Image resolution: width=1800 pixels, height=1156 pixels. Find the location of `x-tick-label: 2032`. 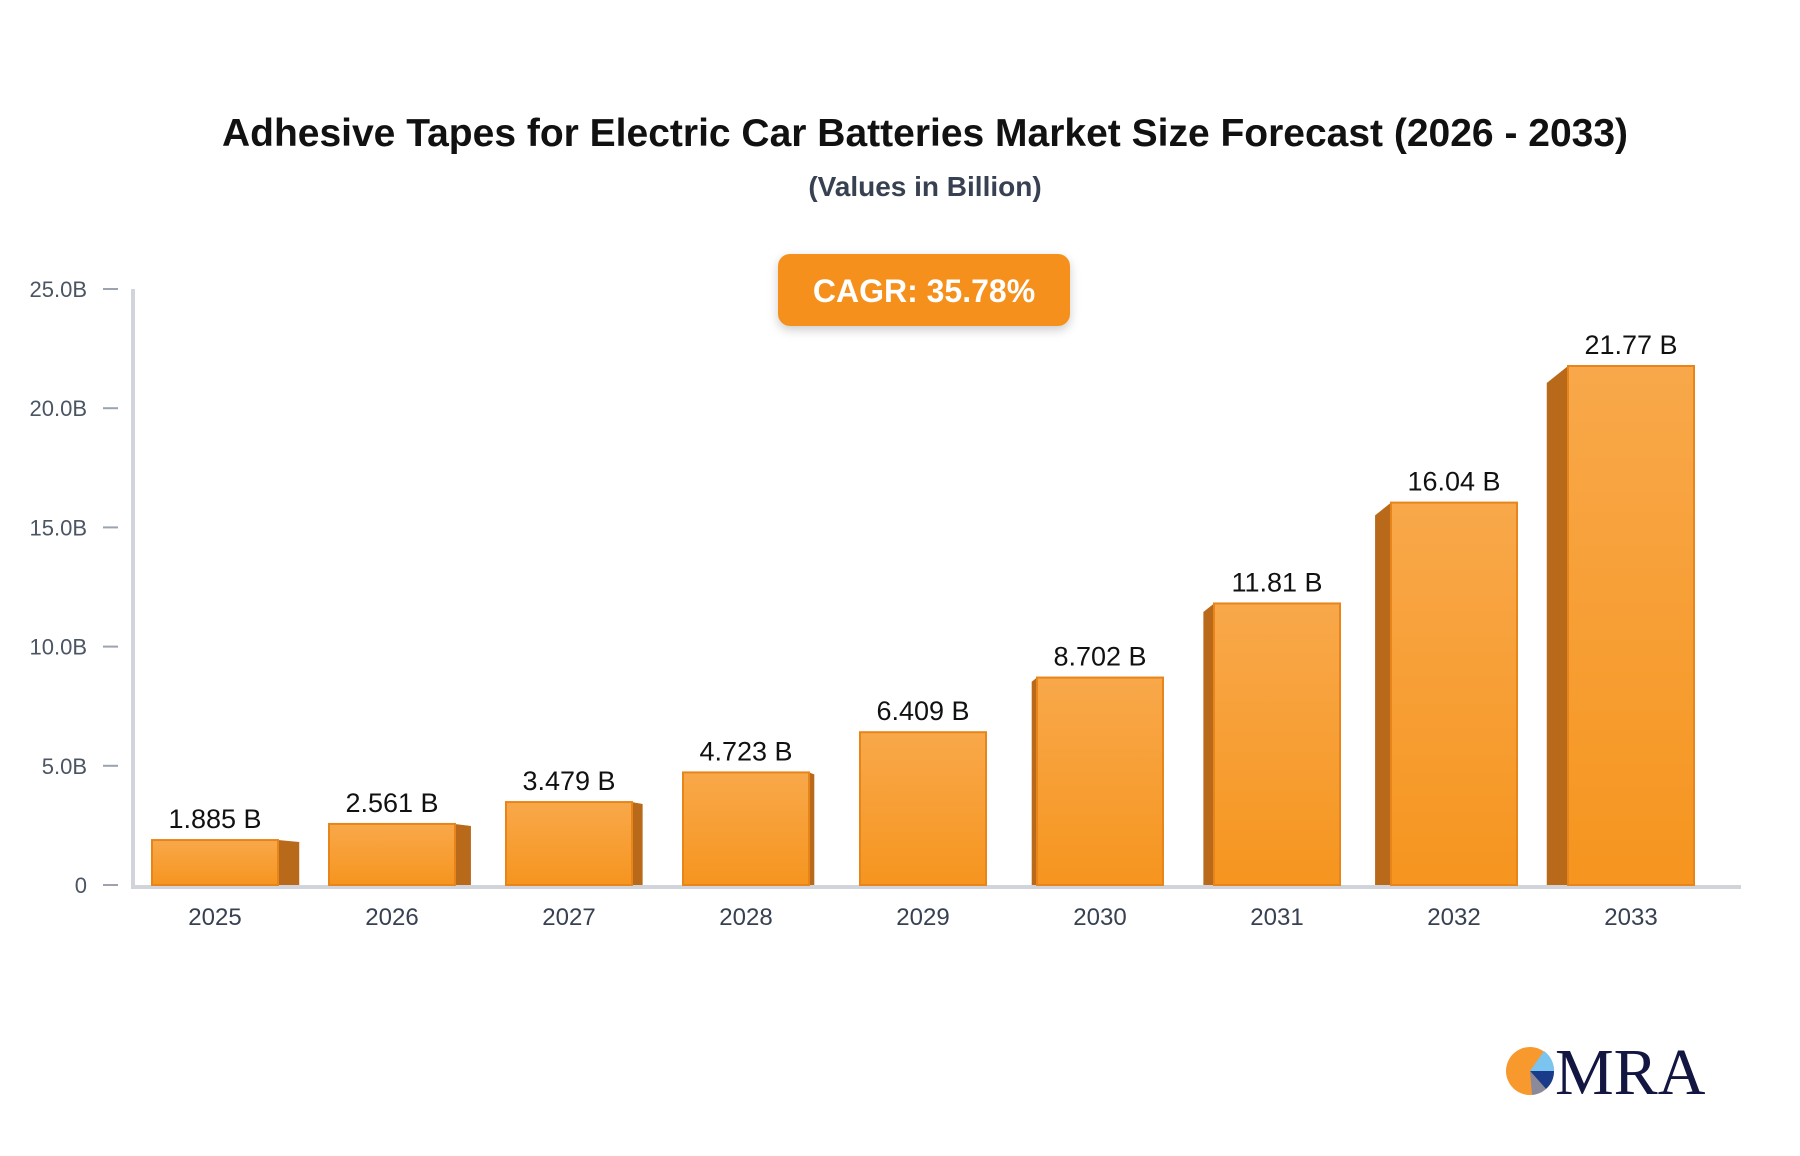

x-tick-label: 2032 is located at coordinates (1453, 917).